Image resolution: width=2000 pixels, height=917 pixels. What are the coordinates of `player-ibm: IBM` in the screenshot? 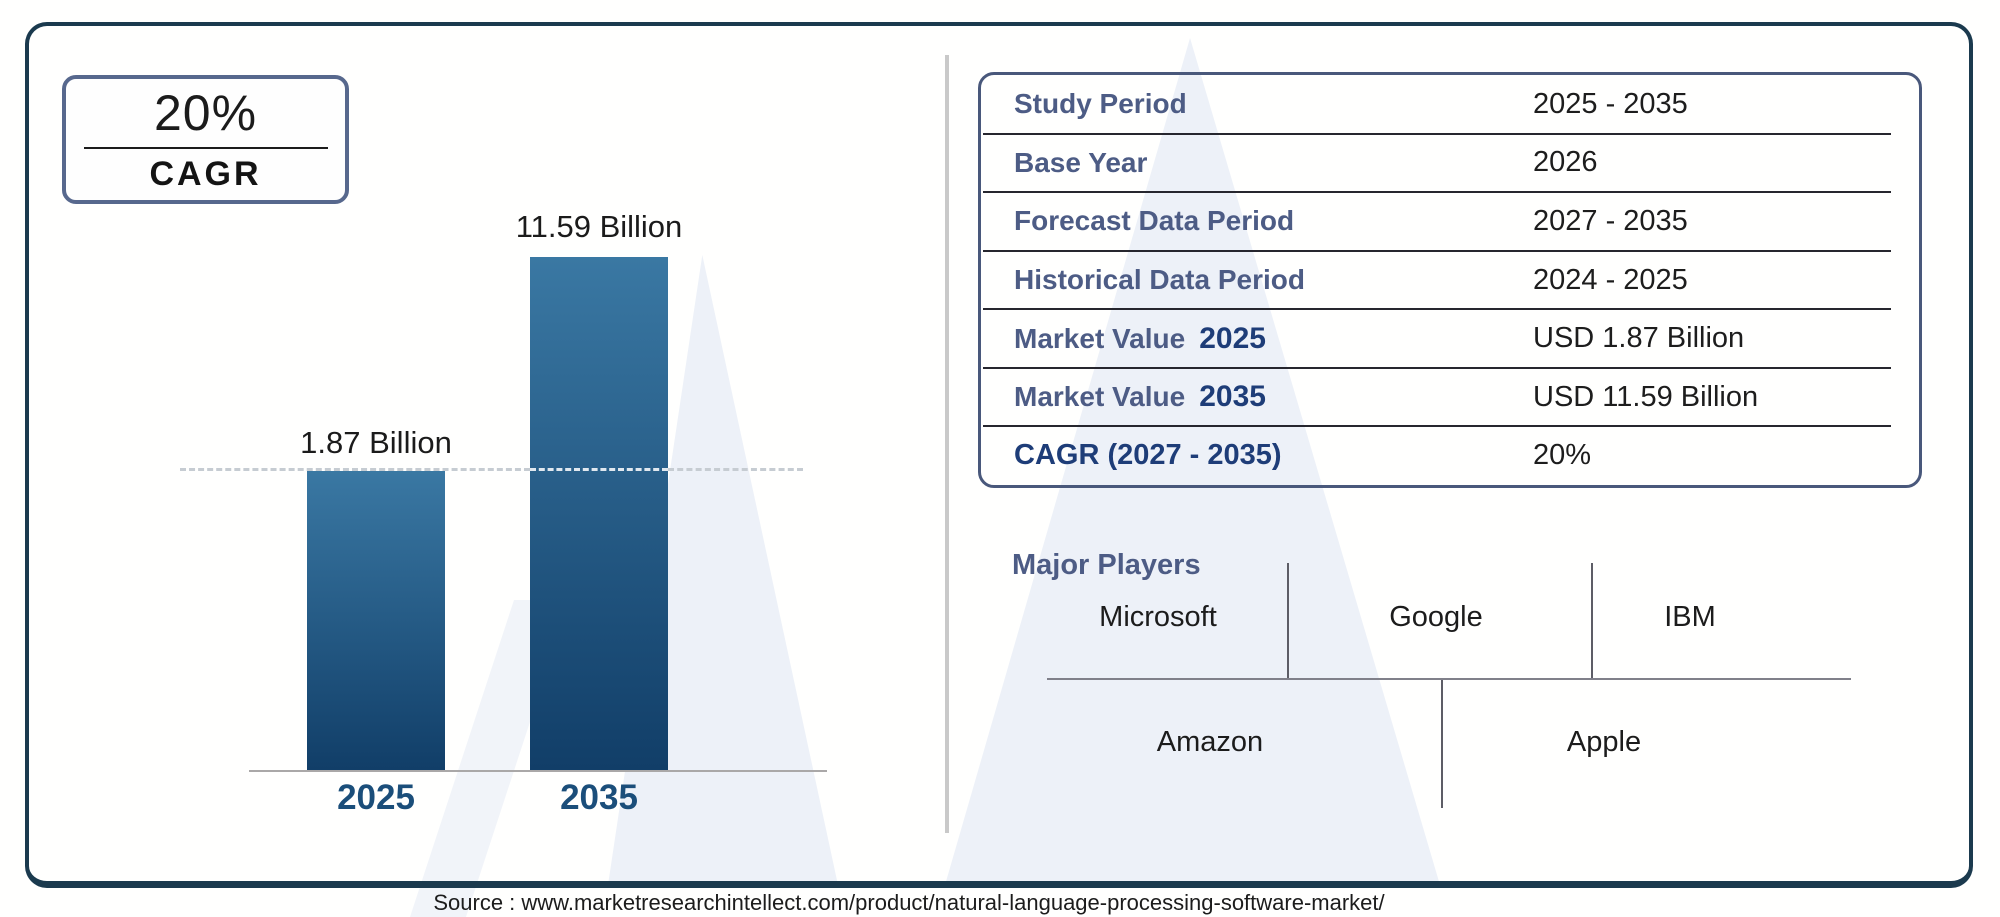 It's located at (1690, 617).